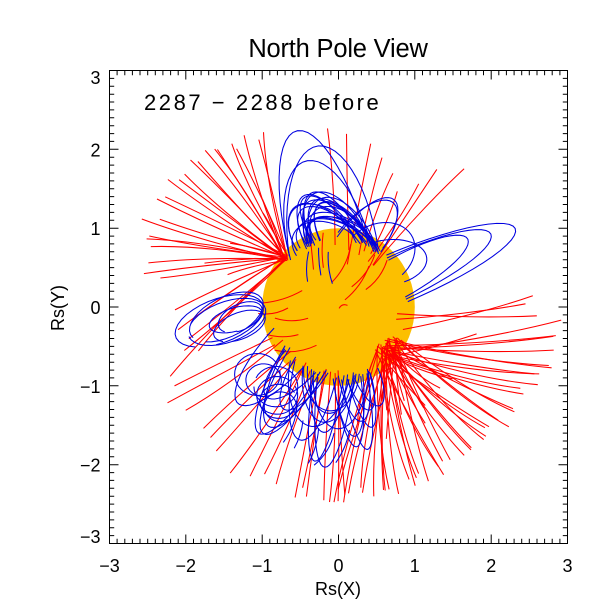 Image resolution: width=600 pixels, height=600 pixels. What do you see at coordinates (58, 308) in the screenshot?
I see `svg-text: Rs(Y)` at bounding box center [58, 308].